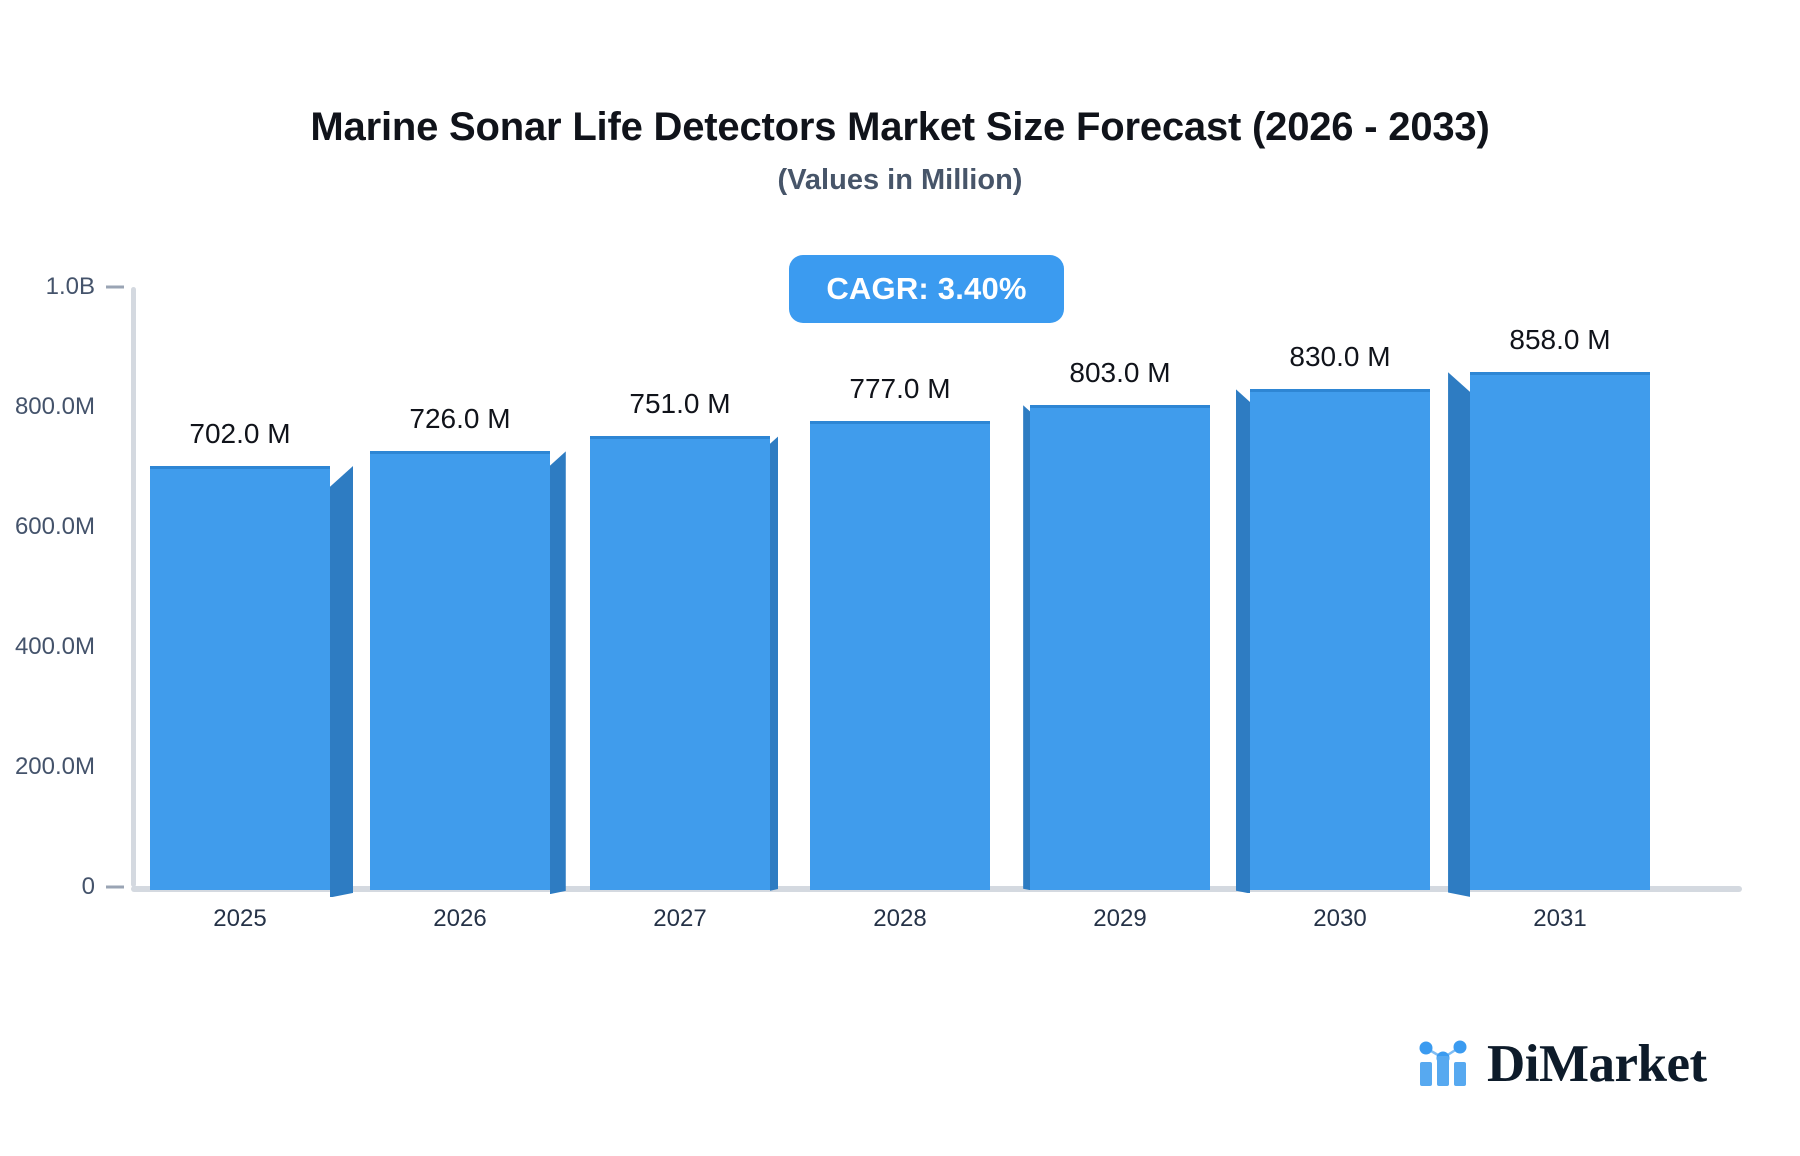 Image resolution: width=1800 pixels, height=1156 pixels. Describe the element at coordinates (54, 406) in the screenshot. I see `y-axis-tick-label: 800.0M` at that location.